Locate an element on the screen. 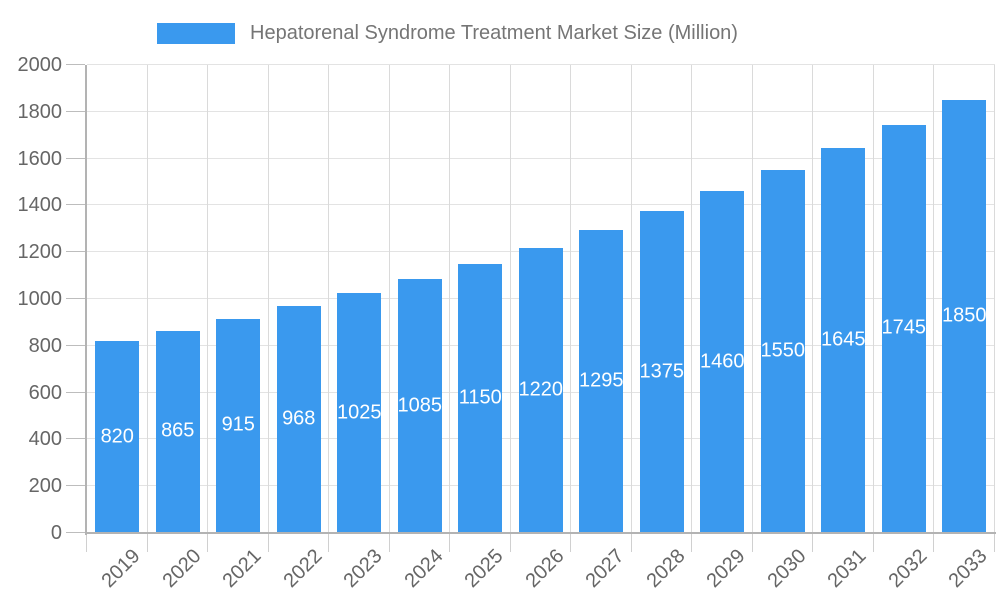 This screenshot has height=600, width=1000. bar-value-label: 1645 is located at coordinates (843, 339).